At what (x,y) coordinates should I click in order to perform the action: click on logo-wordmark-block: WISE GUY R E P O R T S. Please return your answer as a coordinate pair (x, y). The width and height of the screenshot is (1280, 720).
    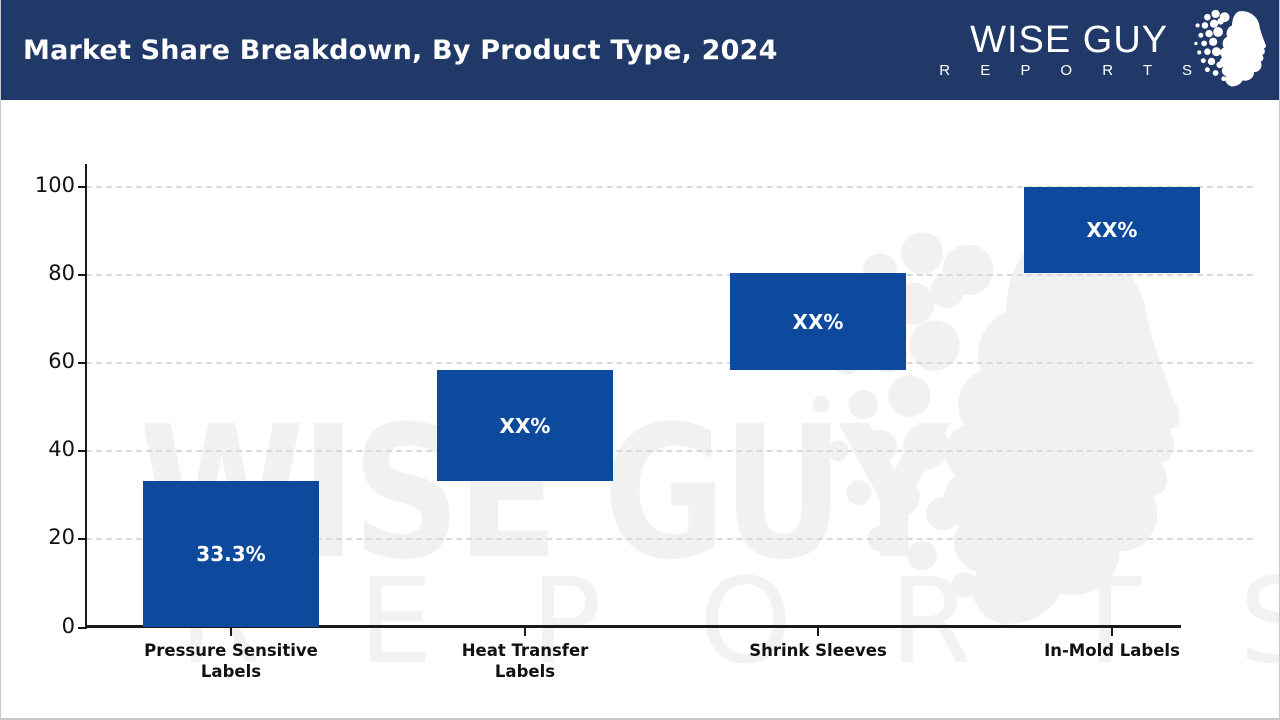
    Looking at the image, I should click on (1069, 50).